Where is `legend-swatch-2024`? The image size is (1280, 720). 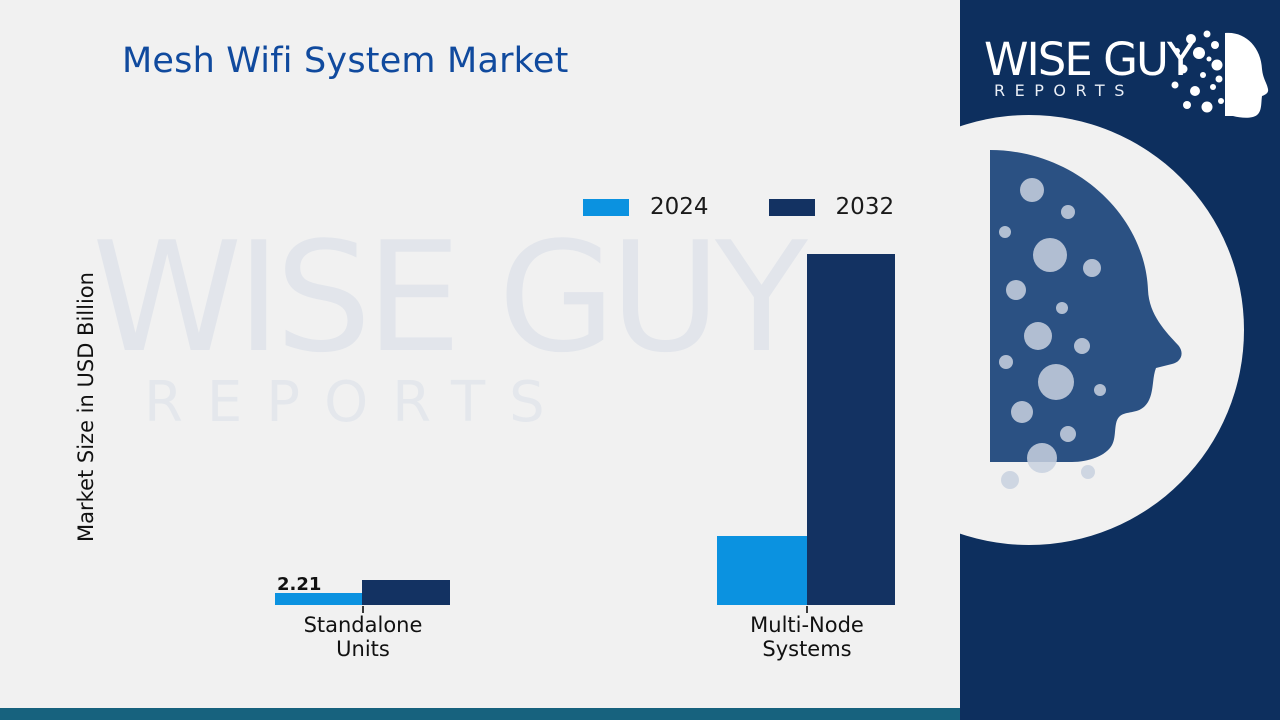 legend-swatch-2024 is located at coordinates (606, 207).